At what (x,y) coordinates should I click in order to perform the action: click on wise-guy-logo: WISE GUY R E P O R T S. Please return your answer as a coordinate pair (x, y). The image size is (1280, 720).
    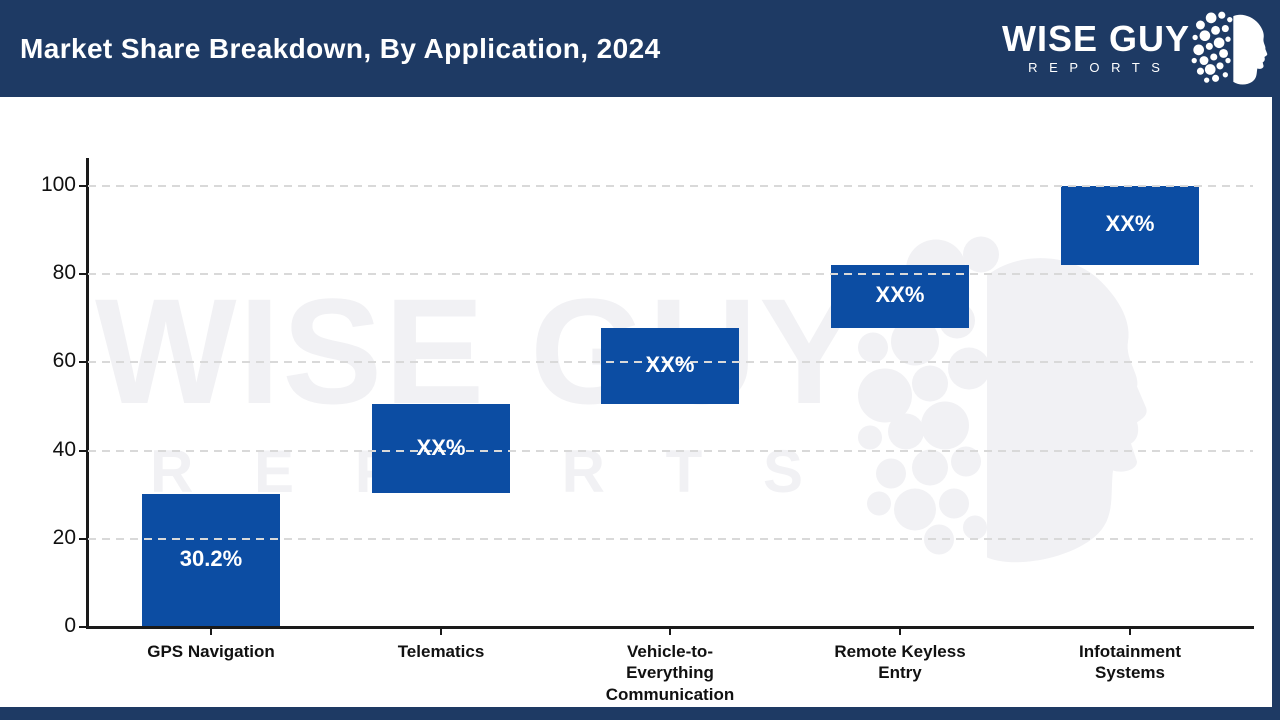
    Looking at the image, I should click on (1135, 49).